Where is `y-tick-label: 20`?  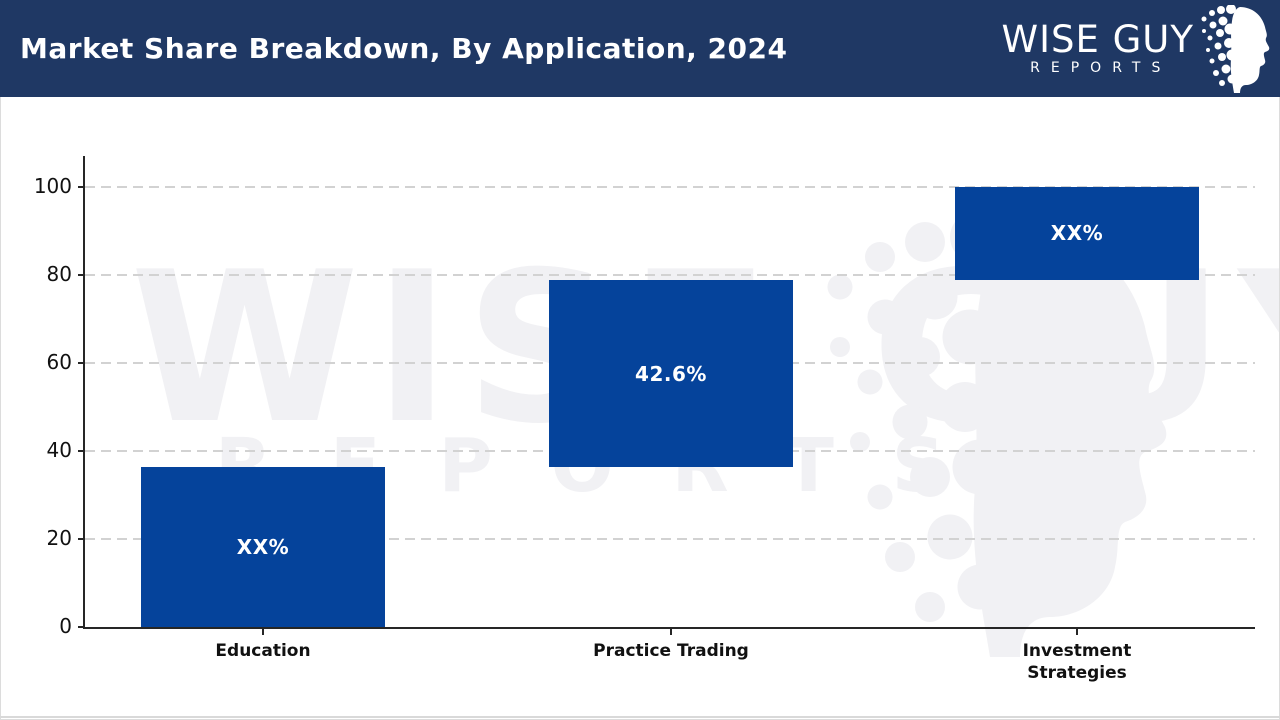
y-tick-label: 20 is located at coordinates (59, 538).